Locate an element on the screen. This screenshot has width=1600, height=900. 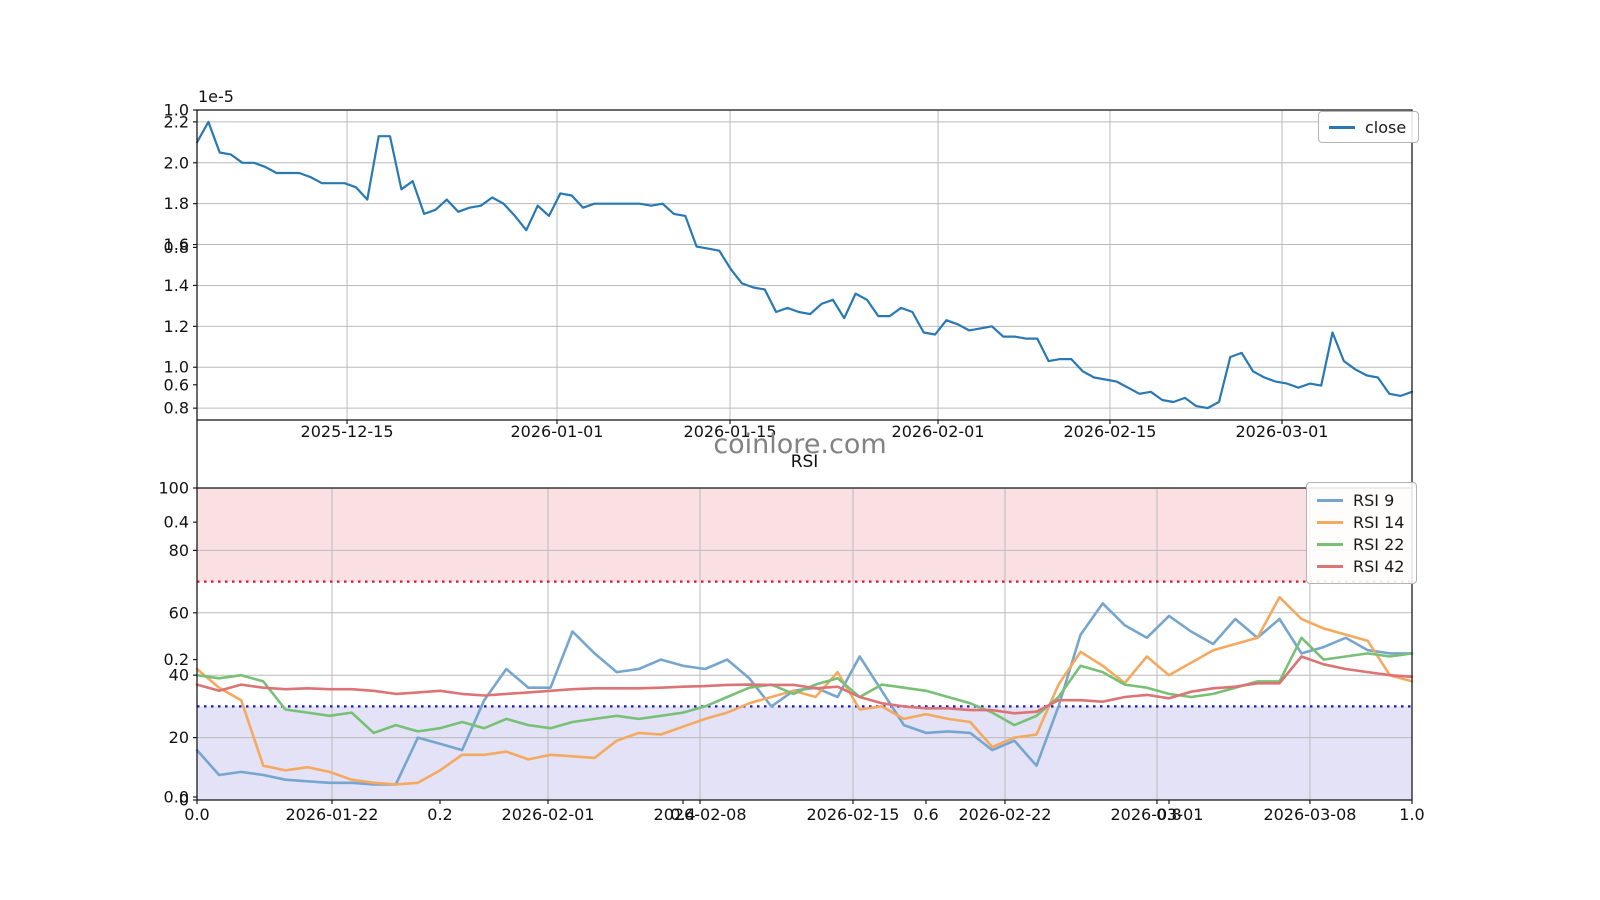
close-line-sample is located at coordinates (1342, 127).